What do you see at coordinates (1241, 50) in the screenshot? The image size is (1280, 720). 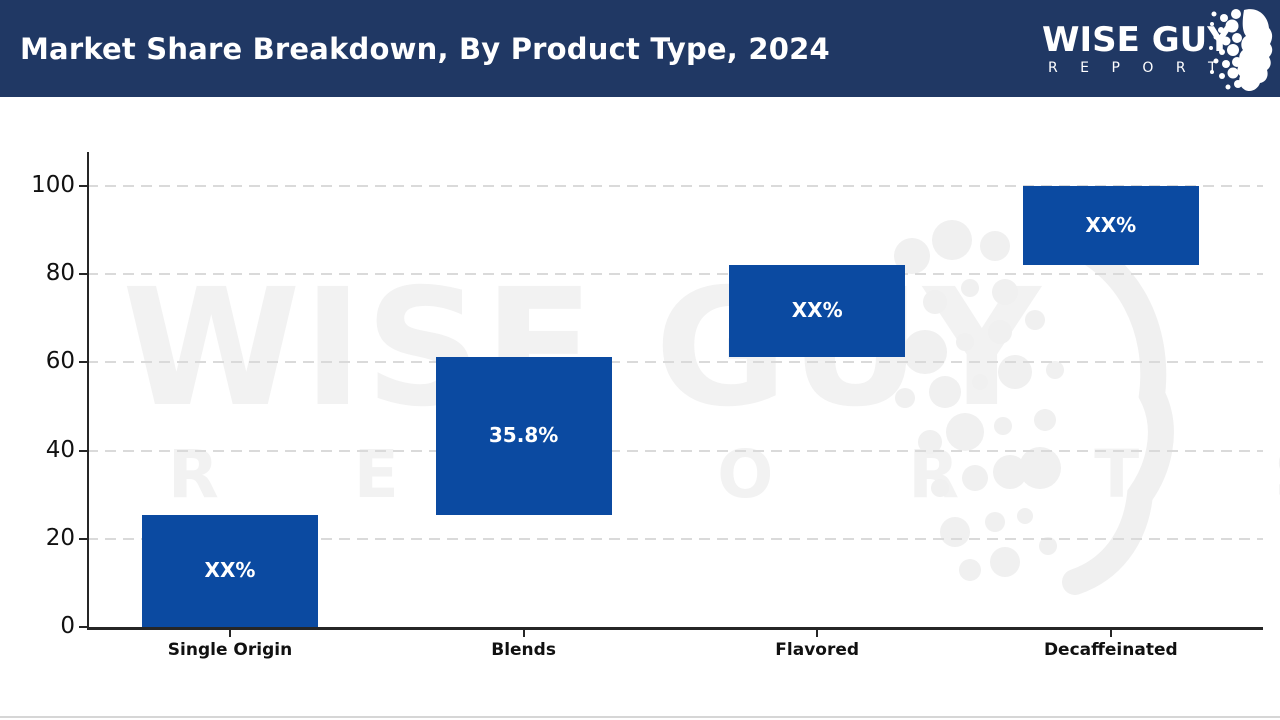 I see `wiseguy-face-icon` at bounding box center [1241, 50].